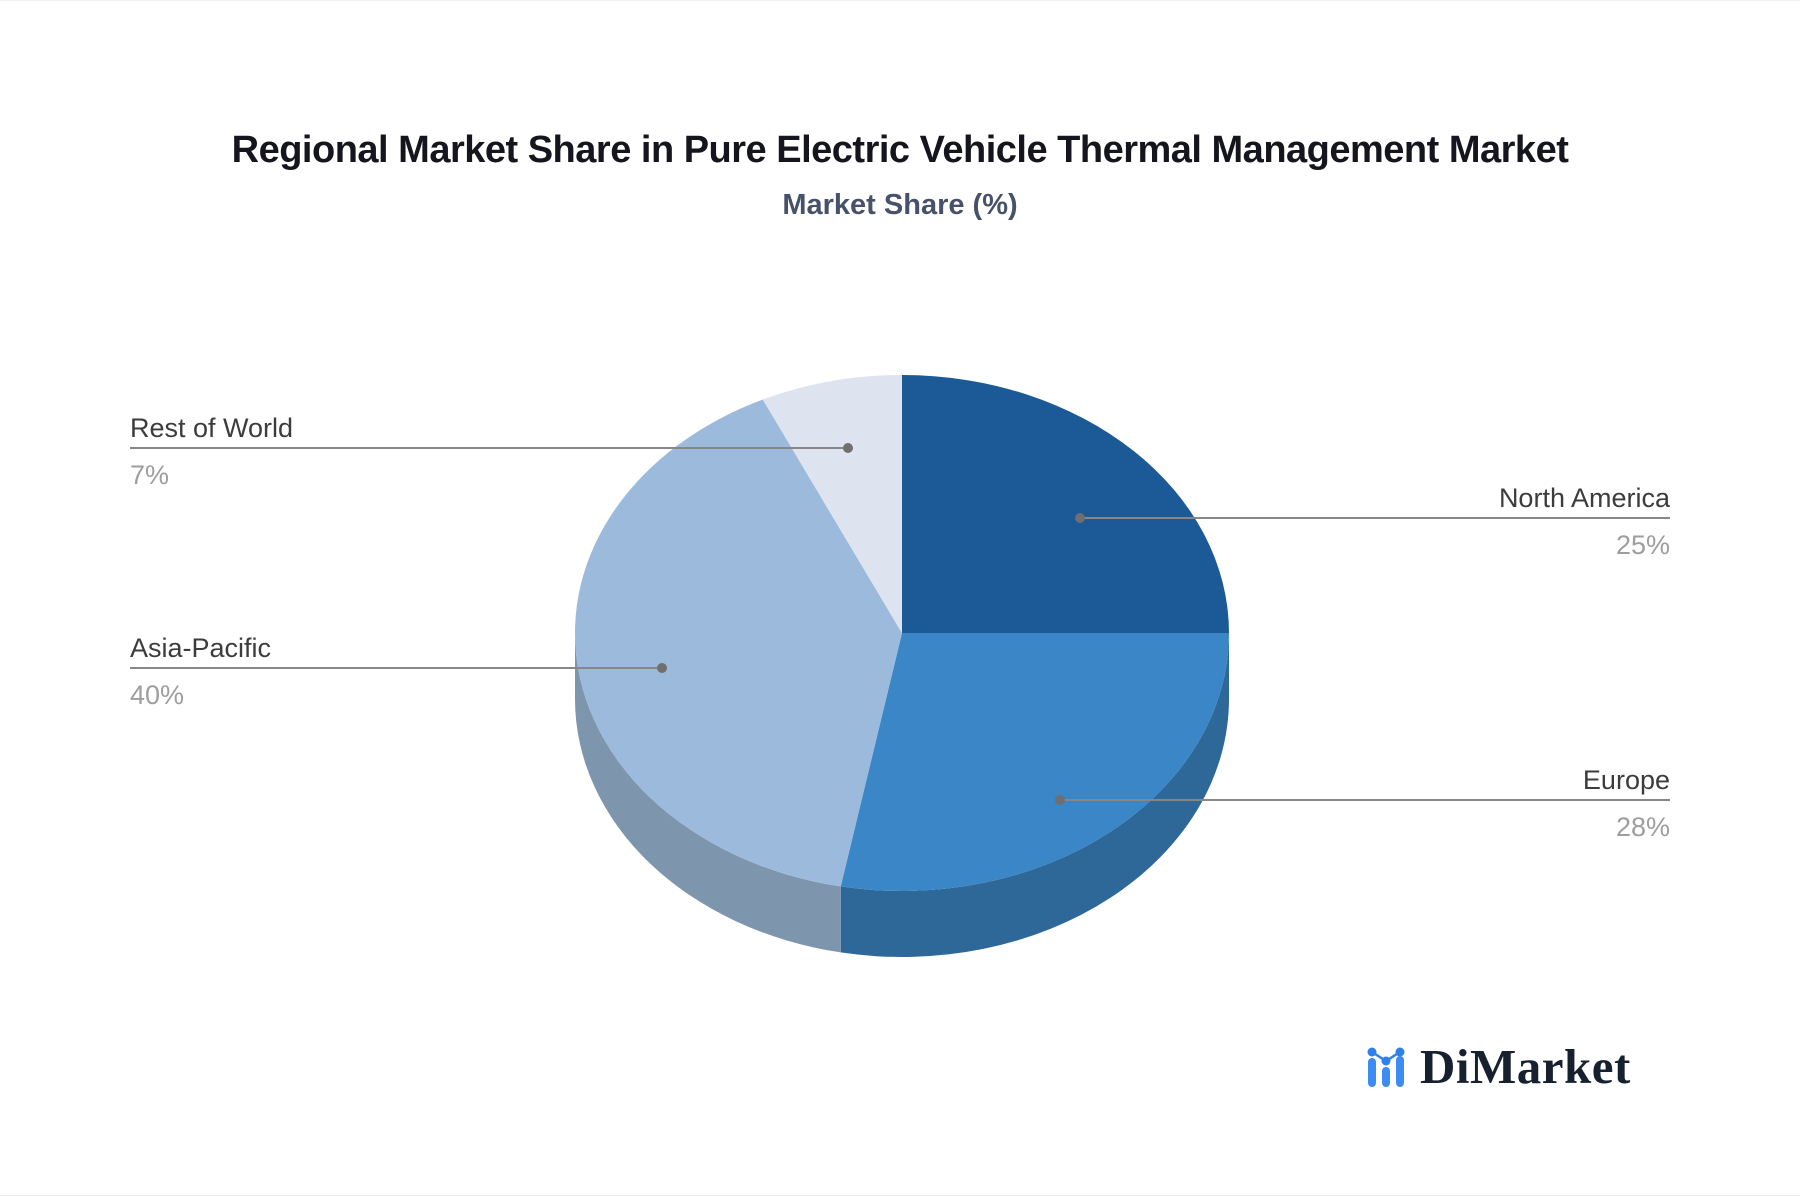 The image size is (1800, 1196). I want to click on bar-line-chart-icon, so click(1386, 1067).